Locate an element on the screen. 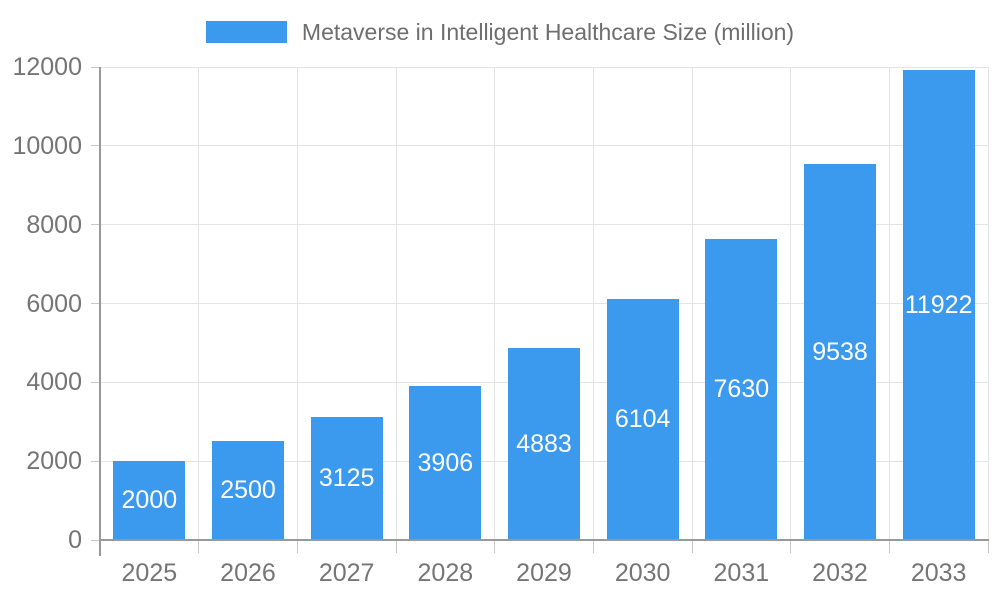 The width and height of the screenshot is (1000, 600). bar: 2000 is located at coordinates (149, 500).